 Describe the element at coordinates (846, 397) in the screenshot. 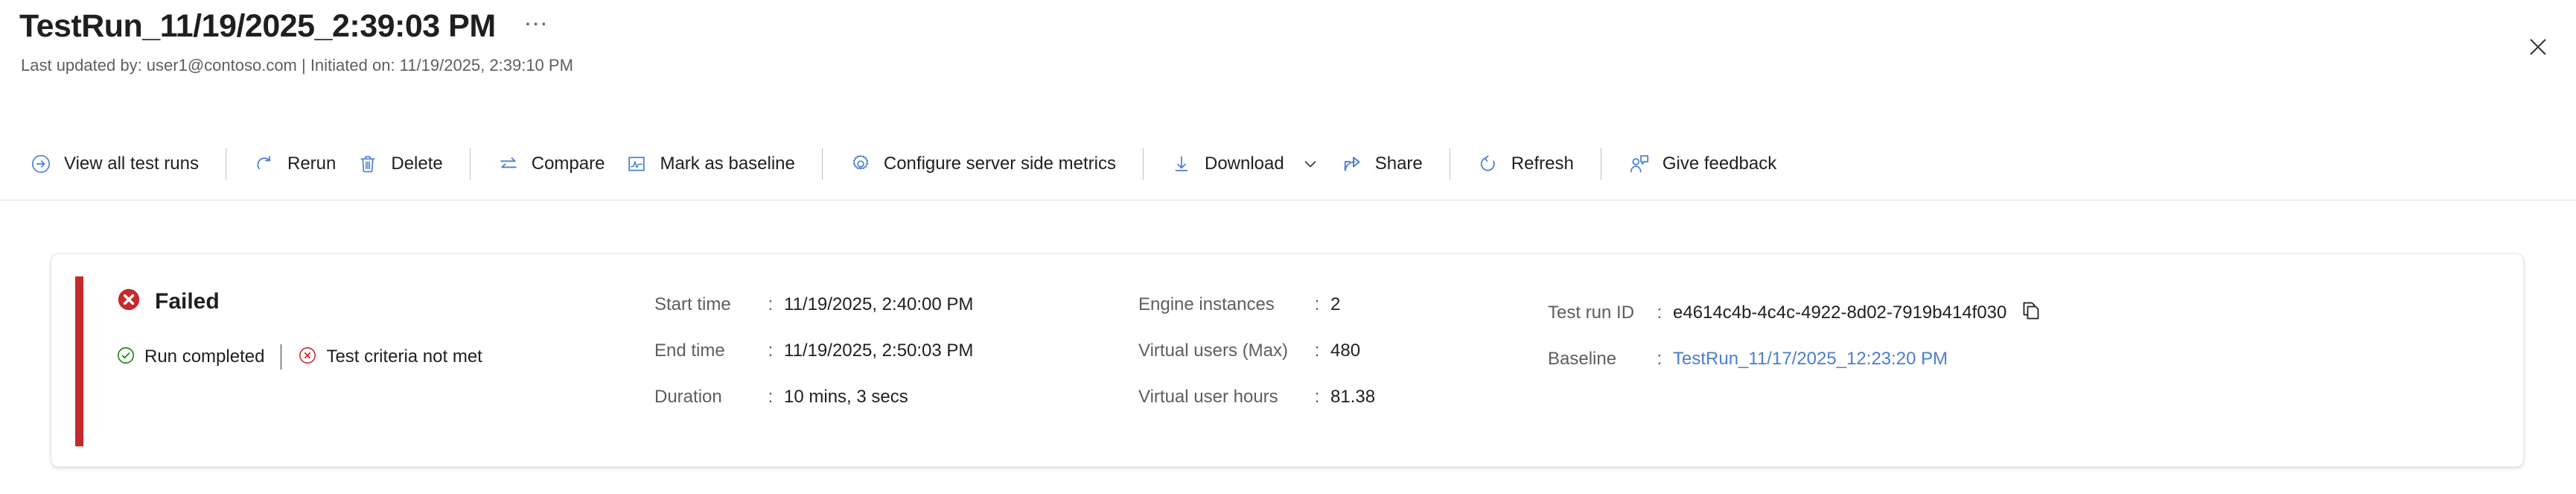

I see `detail-value: 10 mins, 3 secs` at that location.